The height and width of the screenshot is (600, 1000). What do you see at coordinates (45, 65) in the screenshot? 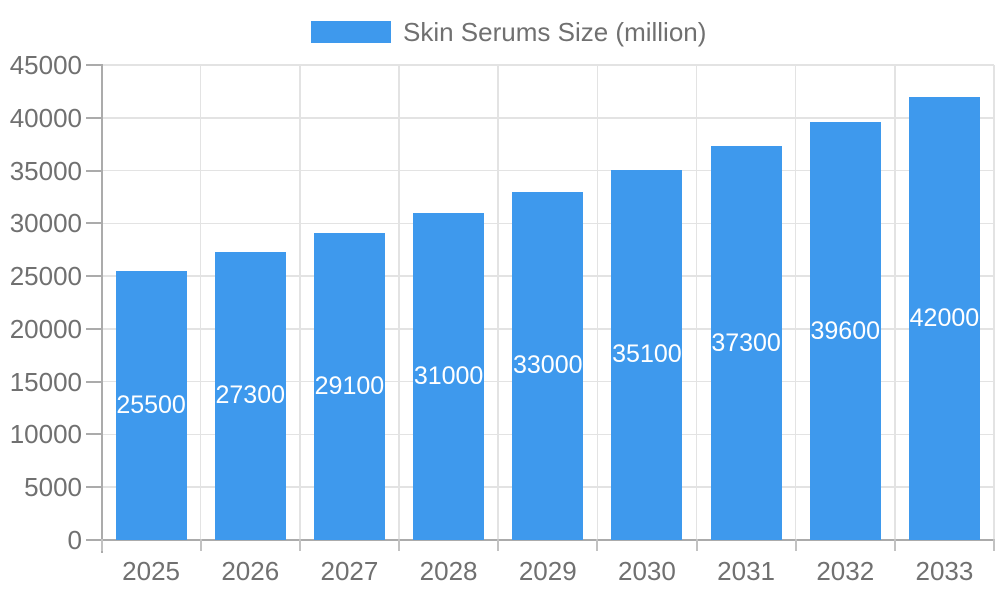
I see `y-tick-label: 45000` at bounding box center [45, 65].